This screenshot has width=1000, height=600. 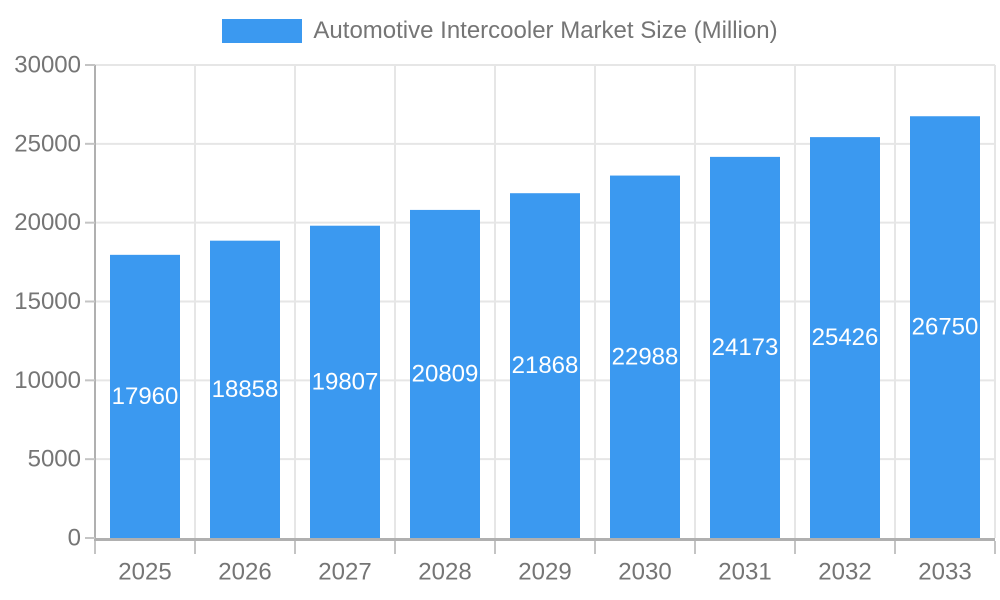 I want to click on bar-2031, so click(x=745, y=347).